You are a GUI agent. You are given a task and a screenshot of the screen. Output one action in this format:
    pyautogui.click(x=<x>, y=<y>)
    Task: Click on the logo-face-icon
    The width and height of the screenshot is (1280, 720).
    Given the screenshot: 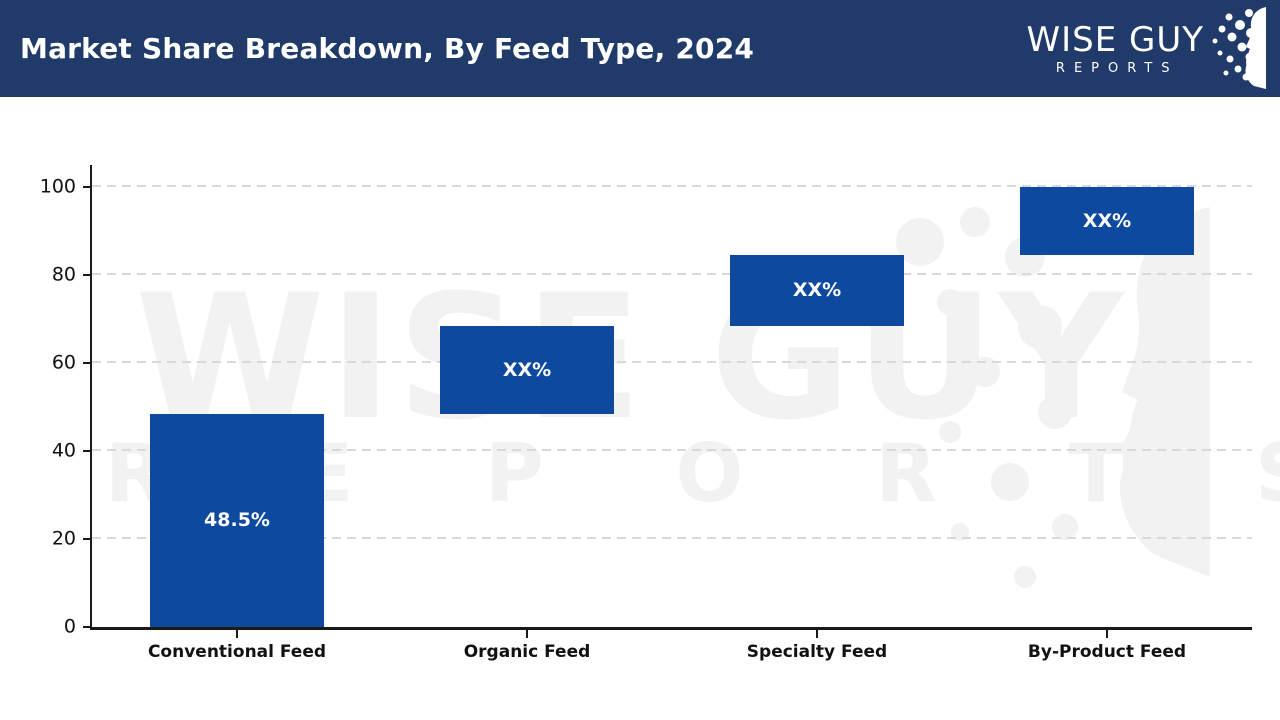 What is the action you would take?
    pyautogui.click(x=1239, y=48)
    